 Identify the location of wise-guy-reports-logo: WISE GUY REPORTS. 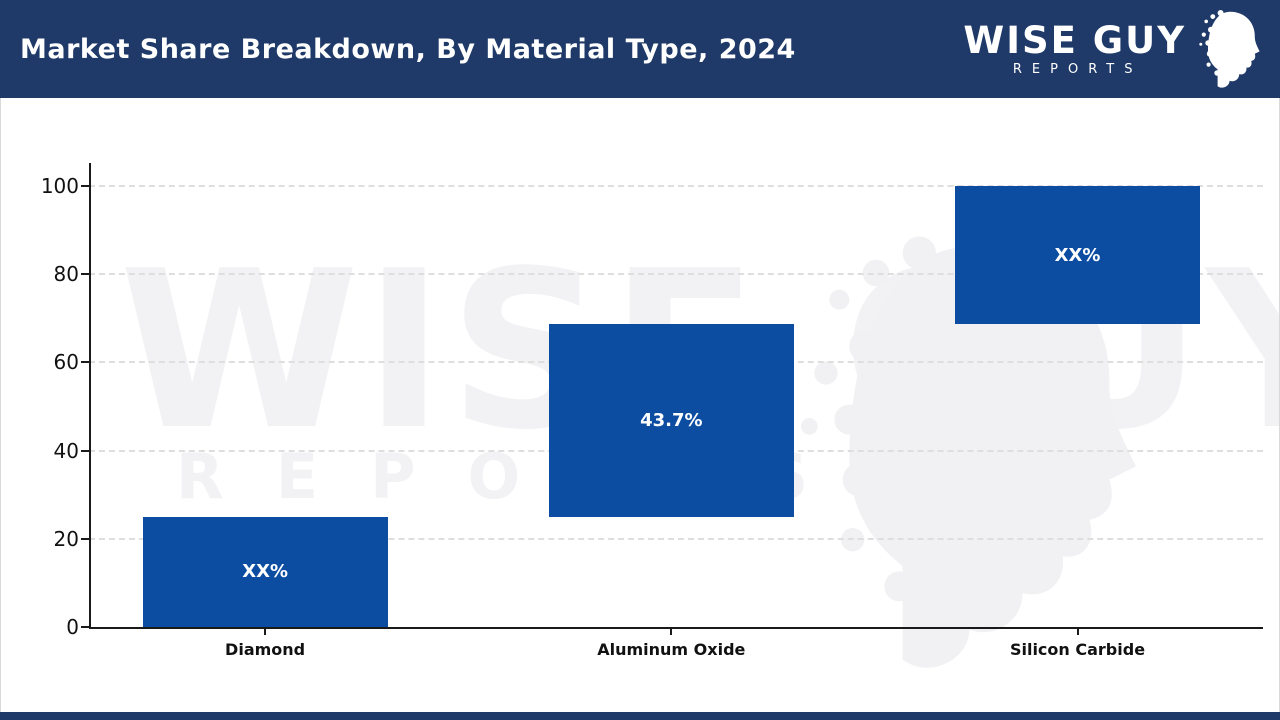
(1115, 49).